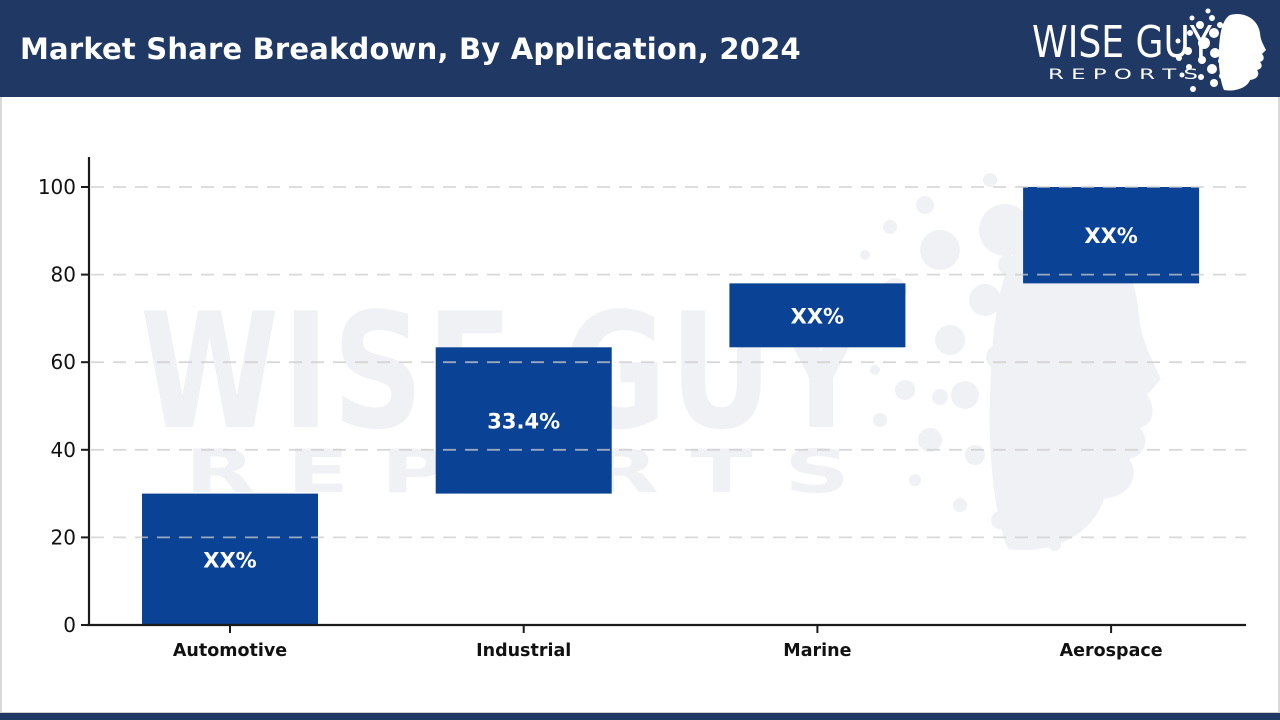 Image resolution: width=1280 pixels, height=720 pixels. What do you see at coordinates (523, 651) in the screenshot?
I see `x-category-label: Industrial` at bounding box center [523, 651].